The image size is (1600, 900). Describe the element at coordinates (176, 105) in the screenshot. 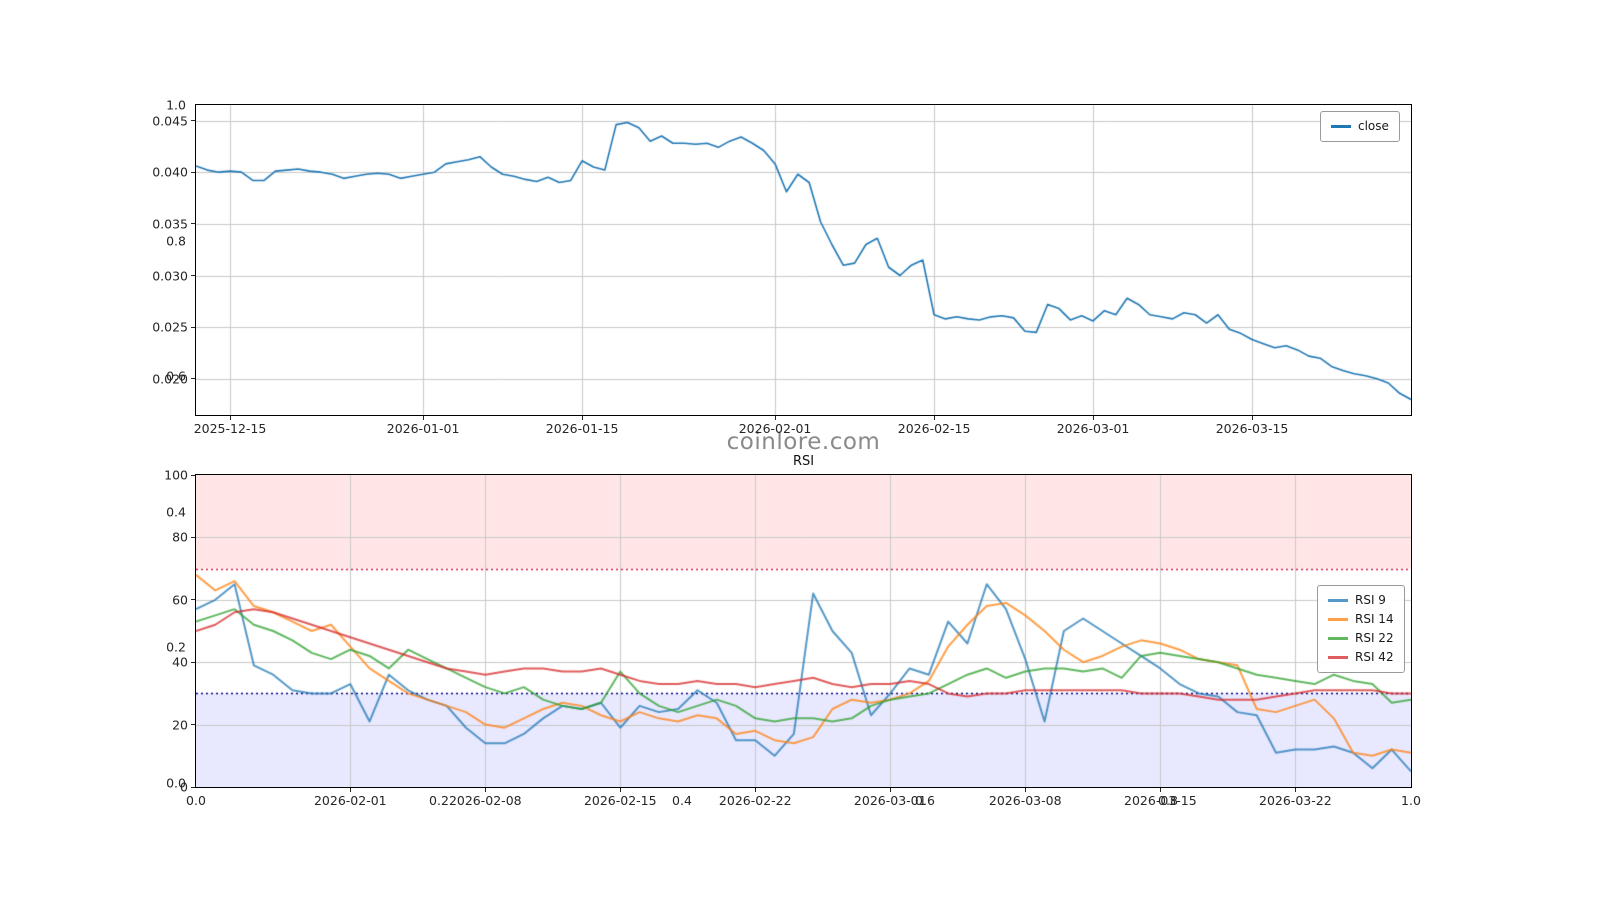

I see `secondary-y-label: 1.0` at that location.